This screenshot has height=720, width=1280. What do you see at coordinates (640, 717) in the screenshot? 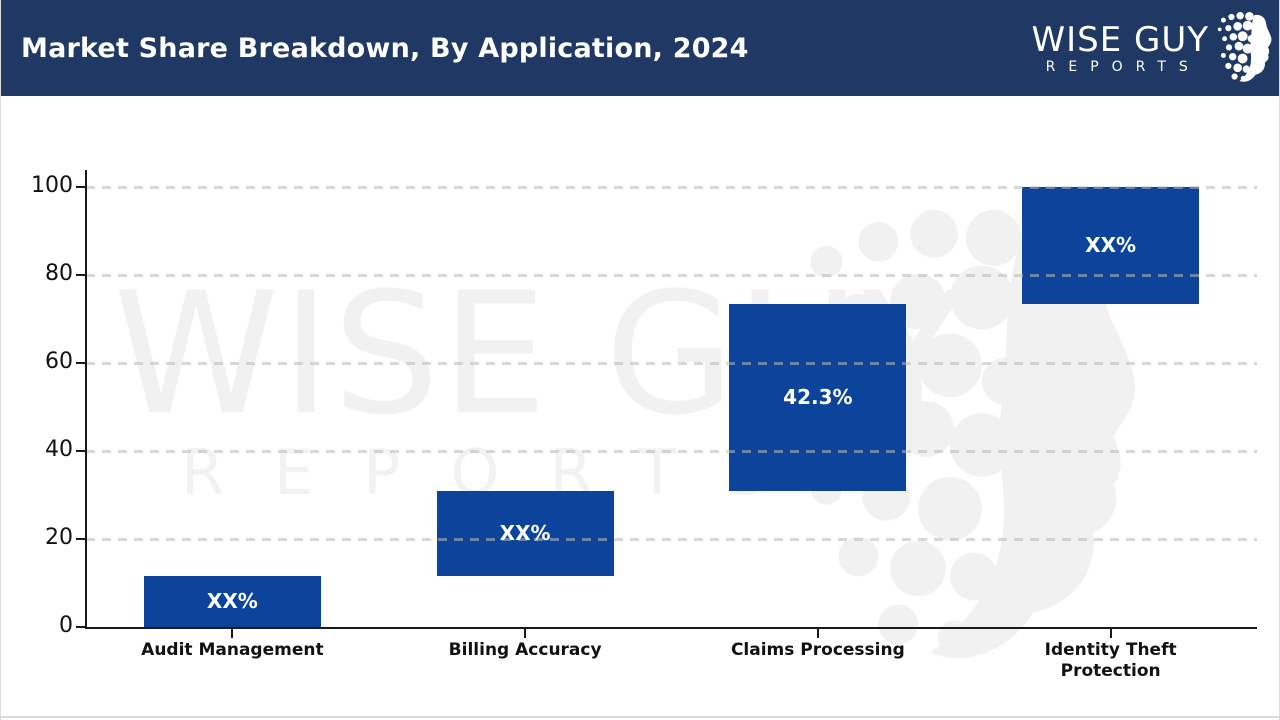
I see `footer-divider` at bounding box center [640, 717].